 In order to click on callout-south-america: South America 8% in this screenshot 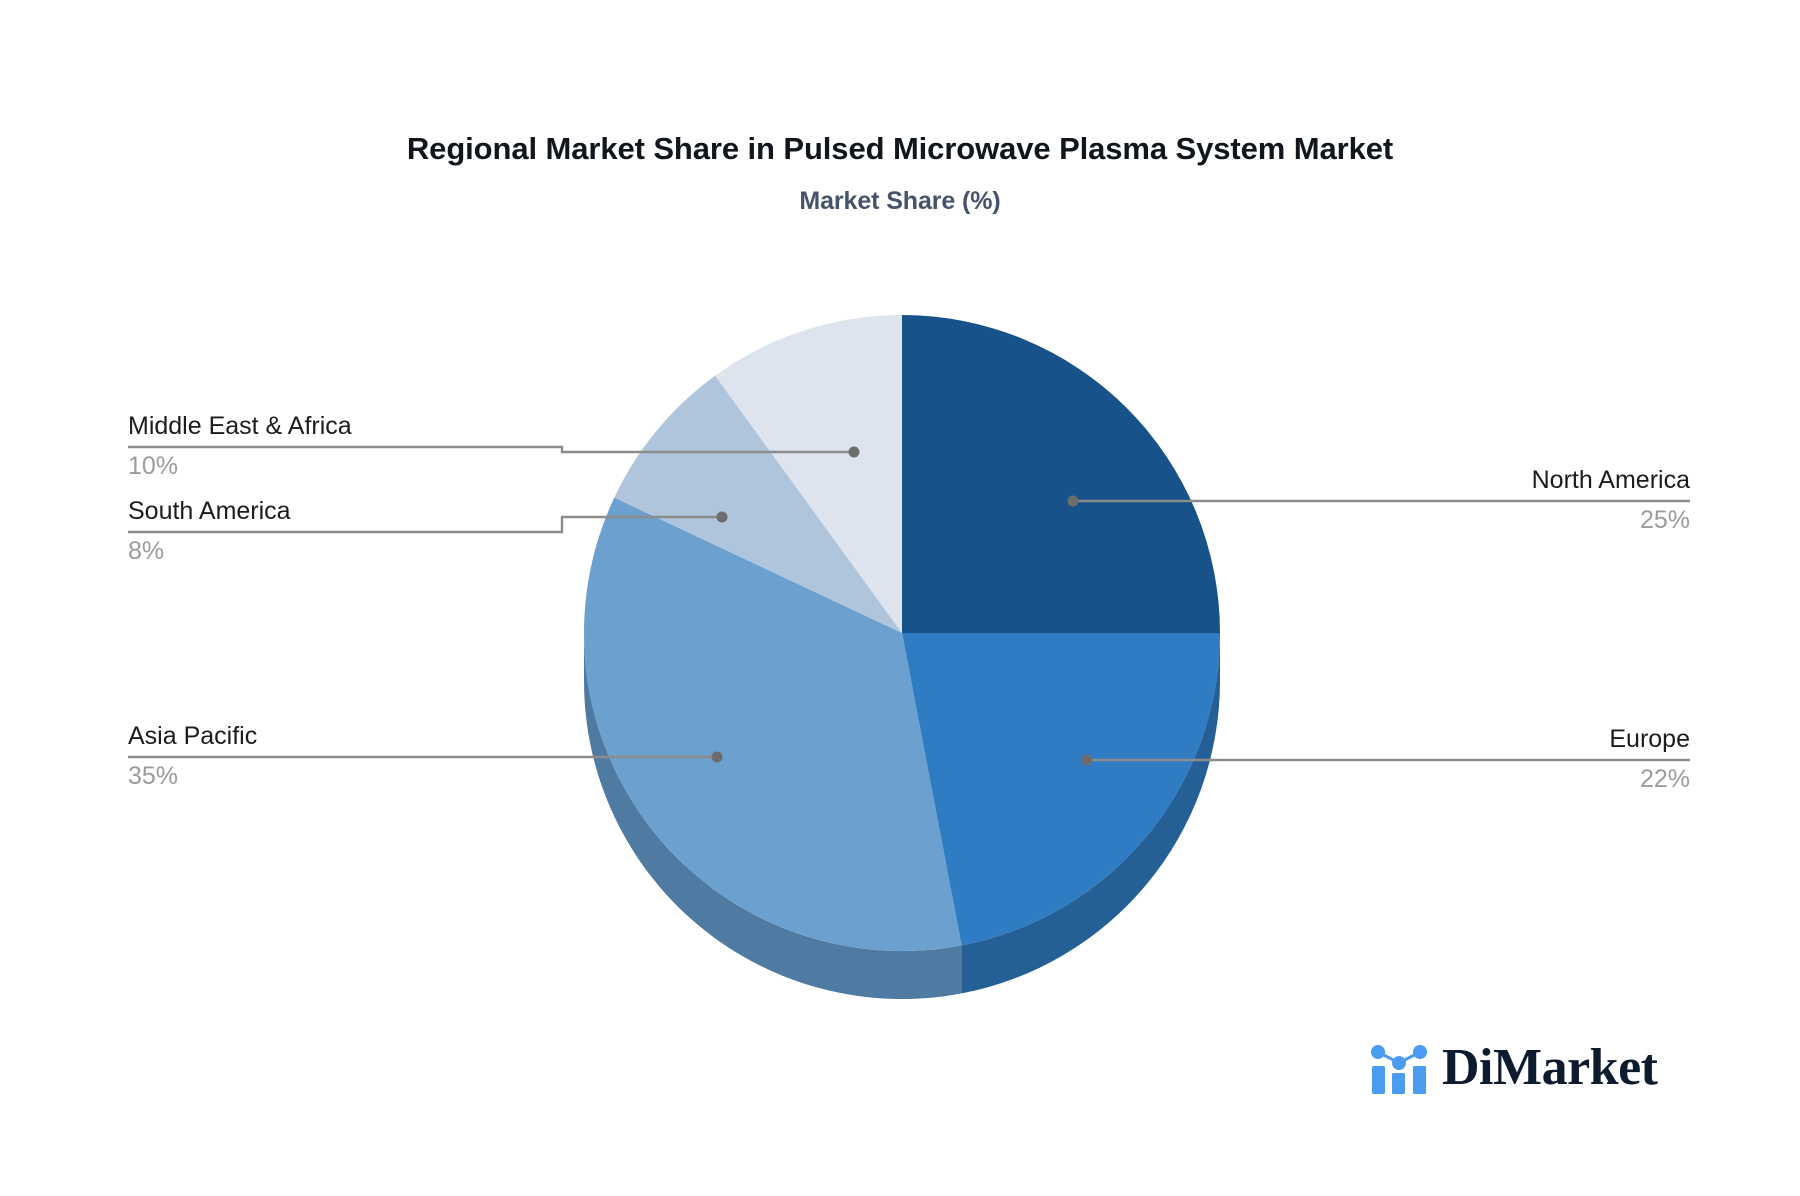, I will do `click(209, 531)`.